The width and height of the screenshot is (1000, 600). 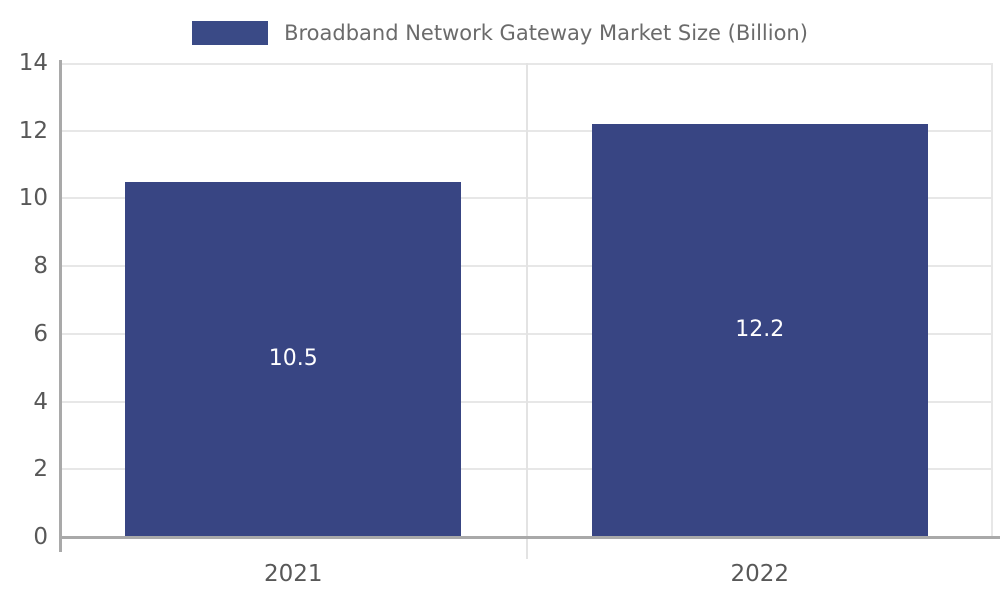 What do you see at coordinates (40, 266) in the screenshot?
I see `y-axis-tick-label: 8` at bounding box center [40, 266].